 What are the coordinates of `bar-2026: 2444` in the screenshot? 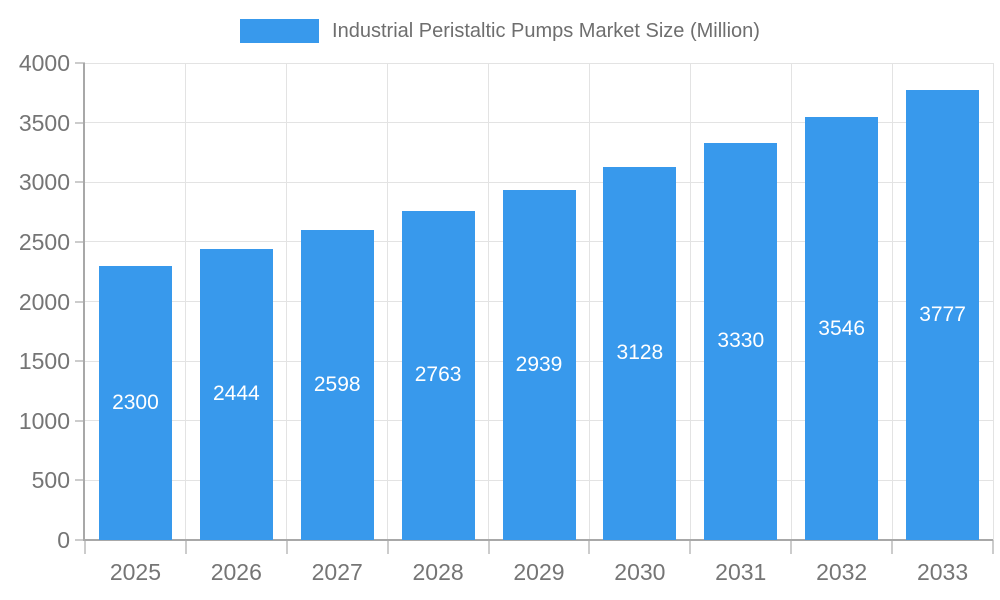 It's located at (236, 394).